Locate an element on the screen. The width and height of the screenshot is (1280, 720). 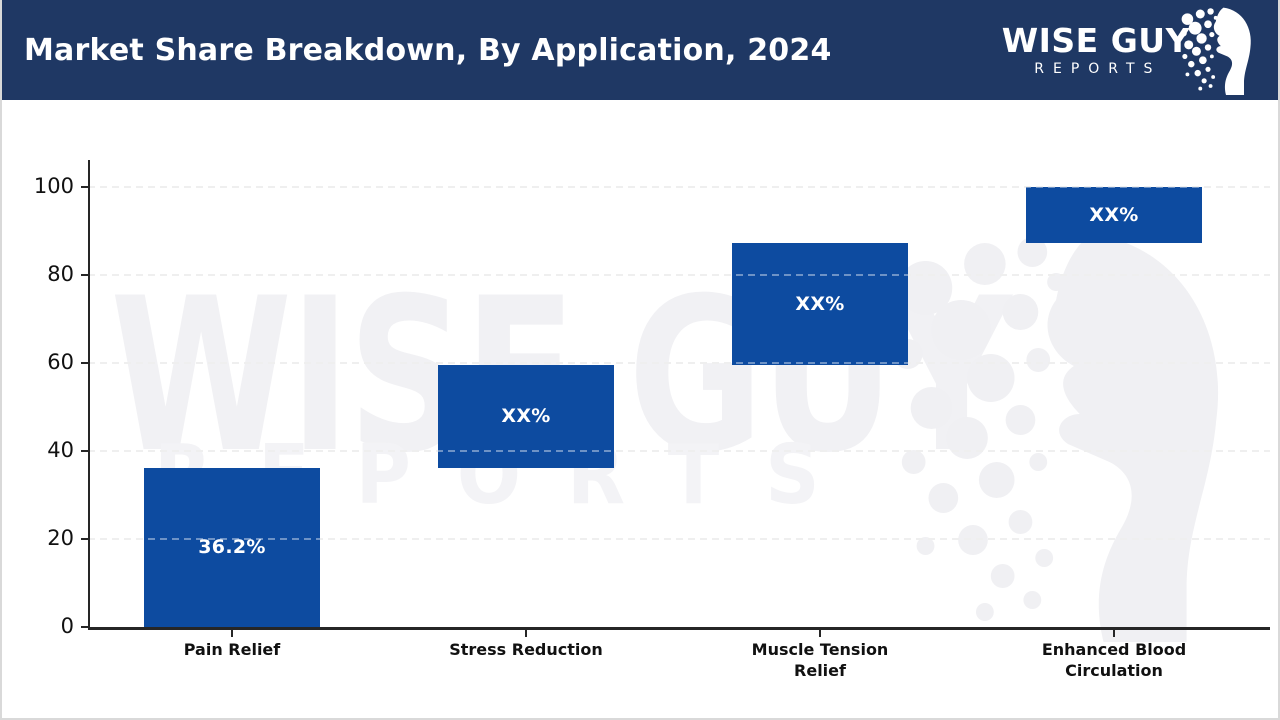
logo-wordmark: WISE GUY is located at coordinates (1095, 40).